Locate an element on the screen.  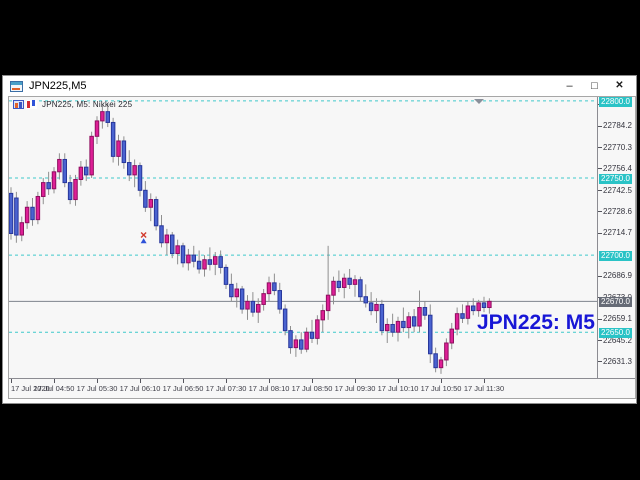
time-label: 17 Jul 10:50 is located at coordinates (441, 388).